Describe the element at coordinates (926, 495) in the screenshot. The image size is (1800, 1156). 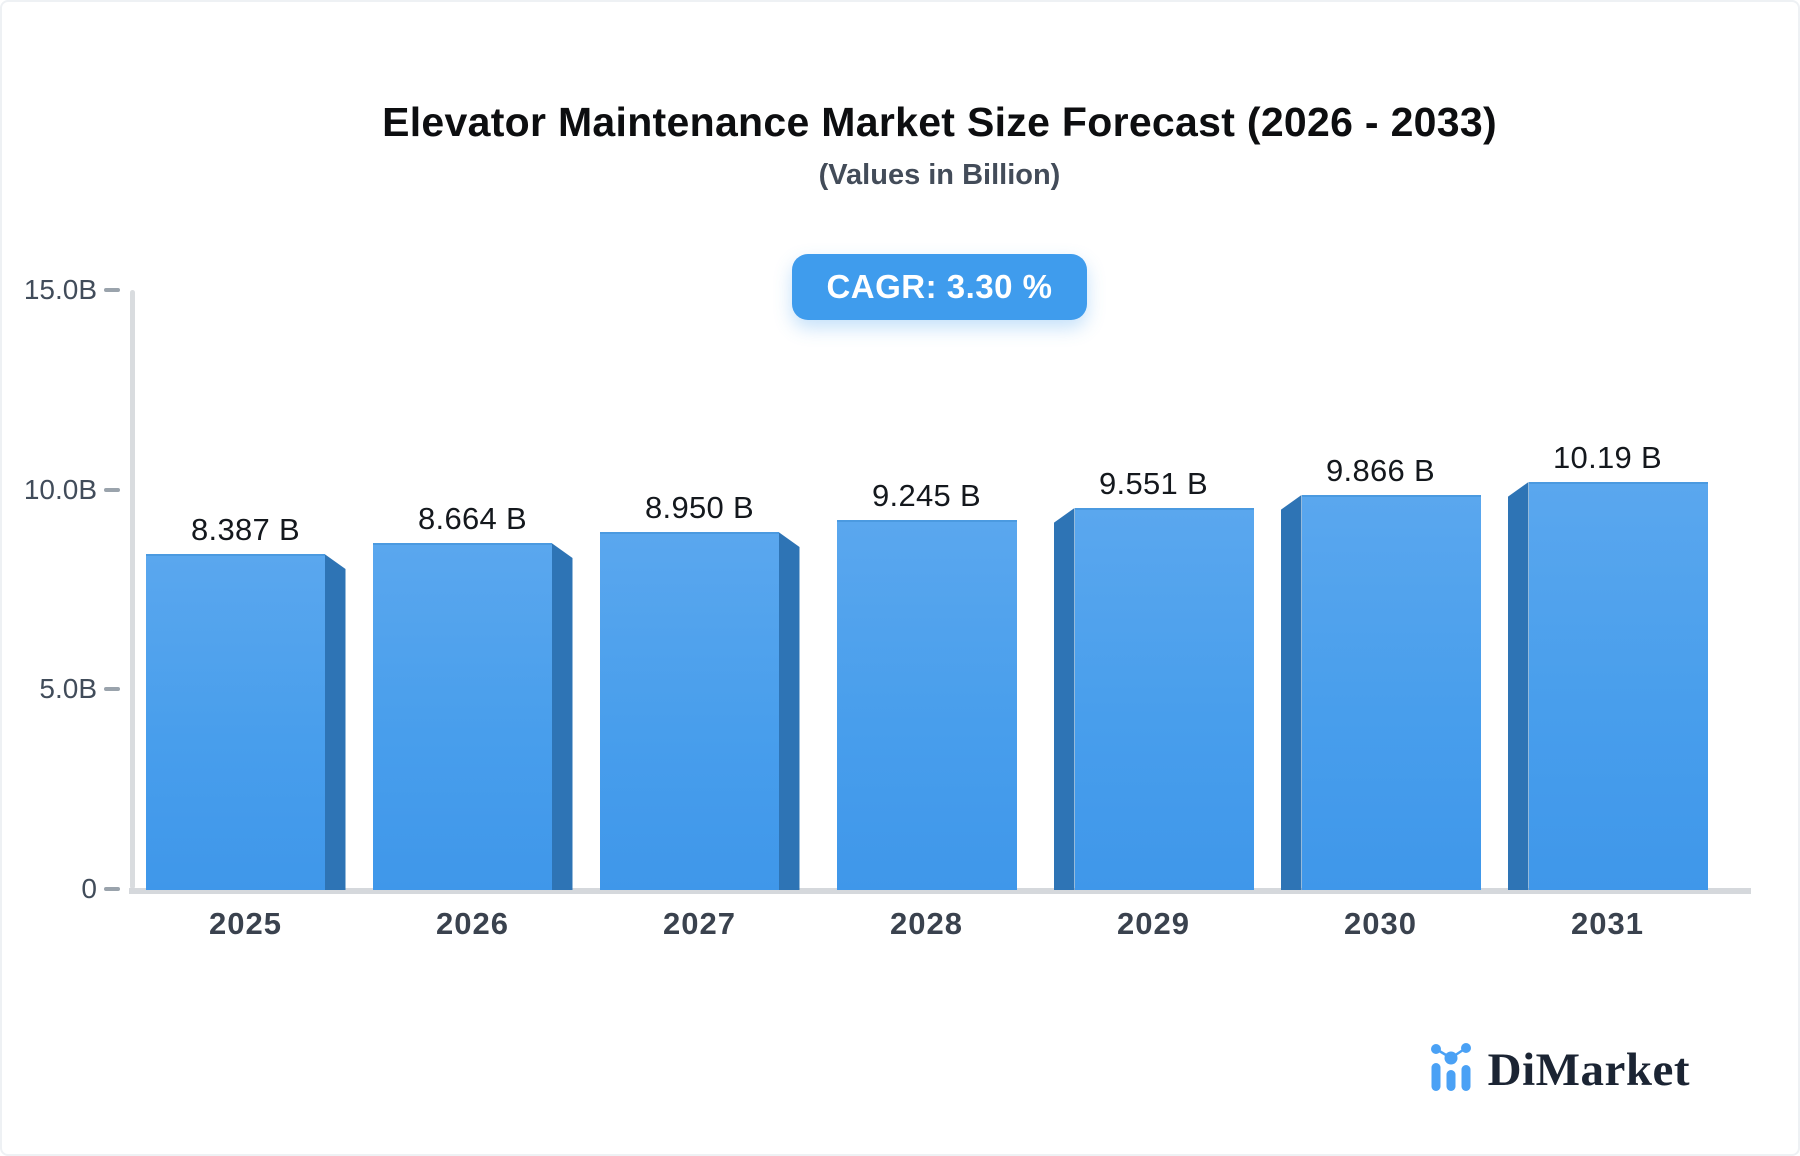
I see `bar-value-label: 9.245 B` at that location.